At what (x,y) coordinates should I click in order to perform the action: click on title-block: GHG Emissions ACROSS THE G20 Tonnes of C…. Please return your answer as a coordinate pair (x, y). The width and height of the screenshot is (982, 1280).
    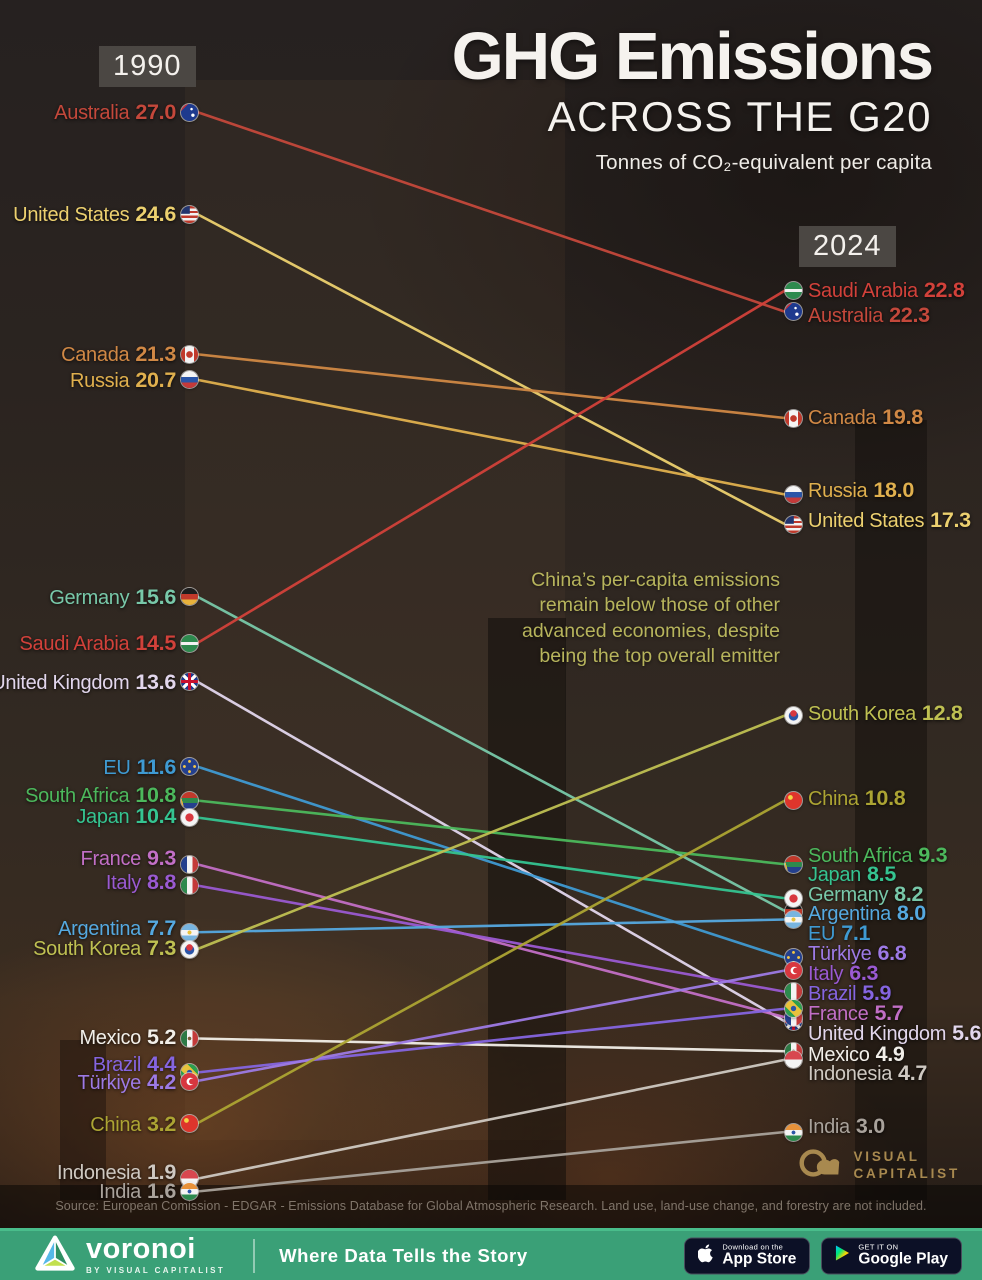
    Looking at the image, I should click on (692, 97).